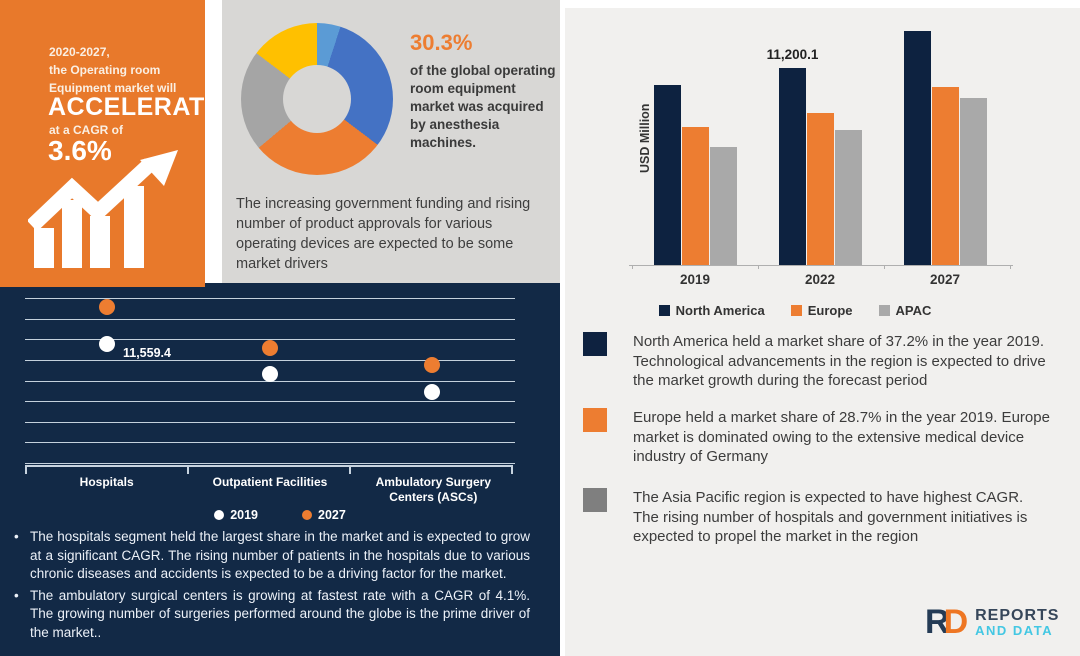 This screenshot has height=656, width=1080. I want to click on x-label-2022: 2022, so click(820, 279).